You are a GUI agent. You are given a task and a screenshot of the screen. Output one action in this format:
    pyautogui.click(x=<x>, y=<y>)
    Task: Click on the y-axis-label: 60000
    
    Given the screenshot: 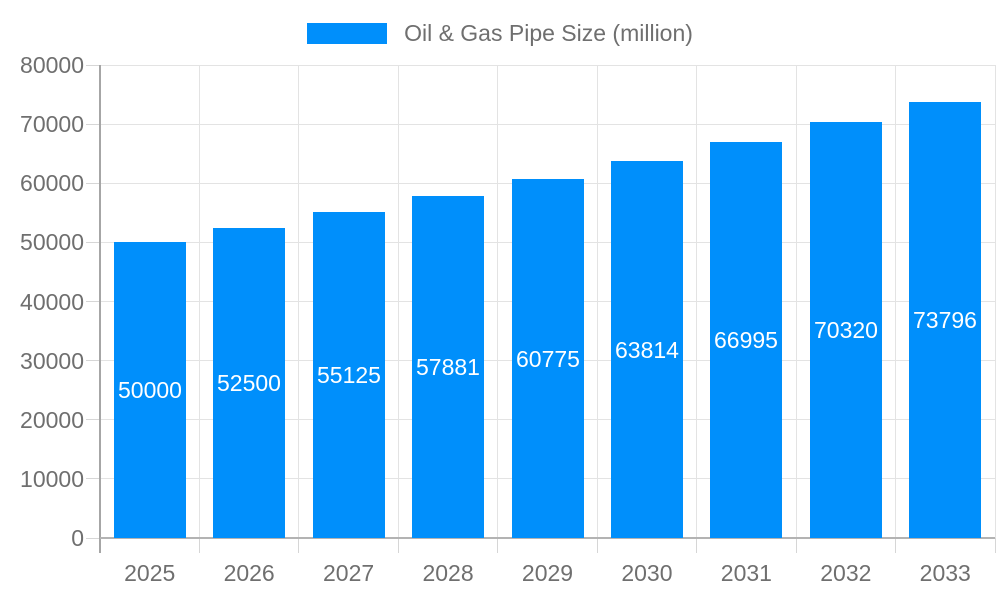 What is the action you would take?
    pyautogui.click(x=52, y=183)
    